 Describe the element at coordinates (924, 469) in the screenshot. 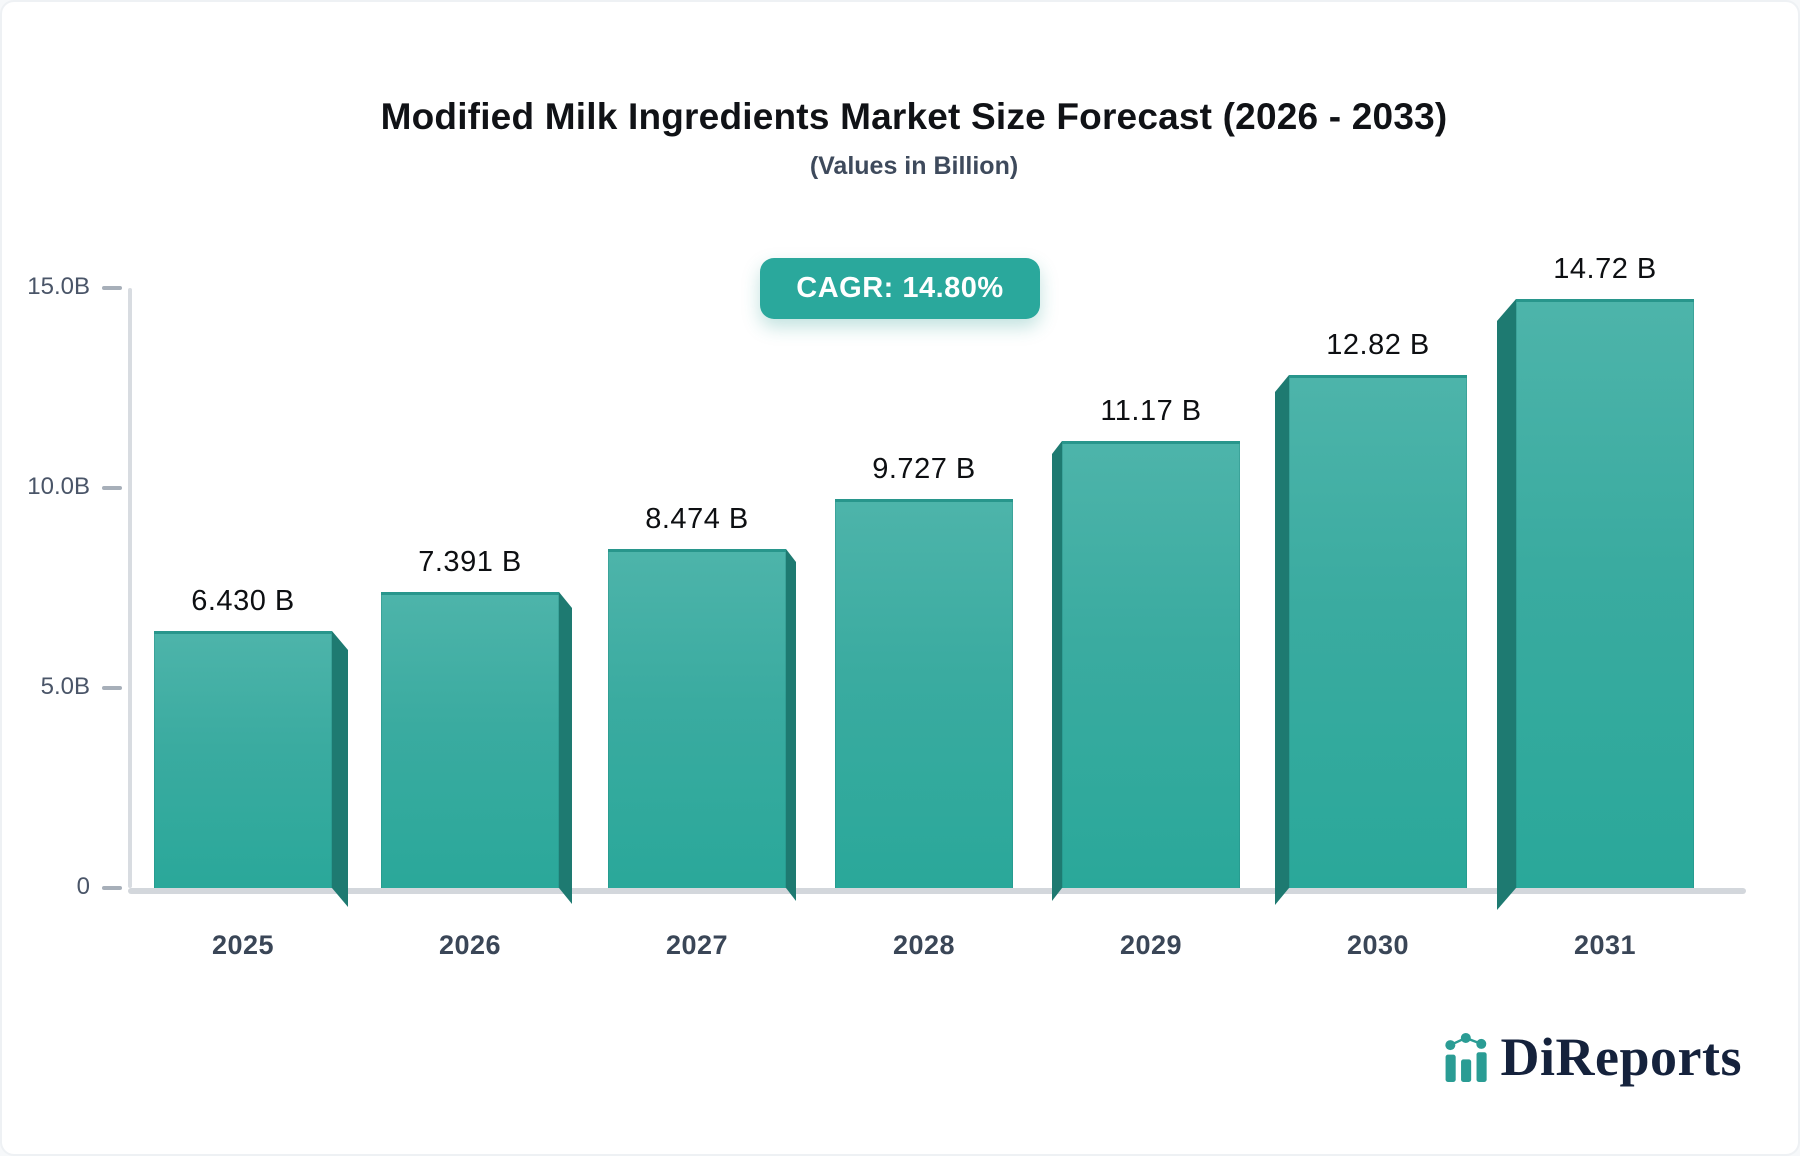

I see `bar-value-label: 9.727 B` at that location.